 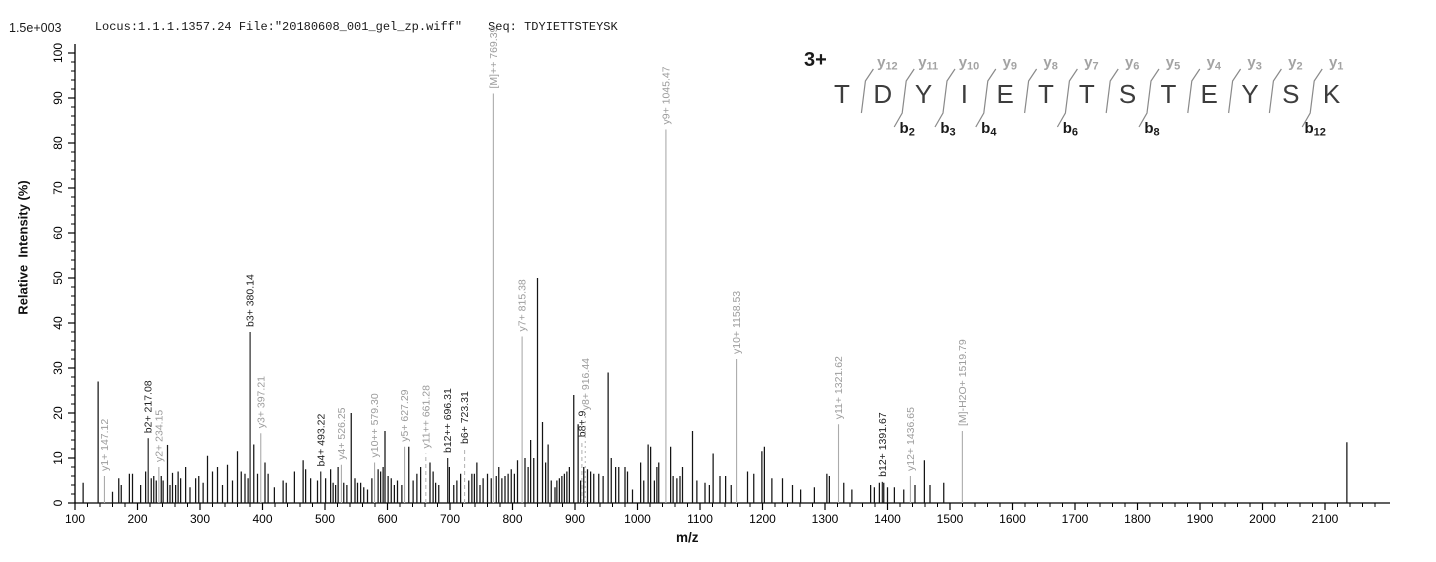 I want to click on peak-label: y3+ 397.21, so click(x=261, y=402).